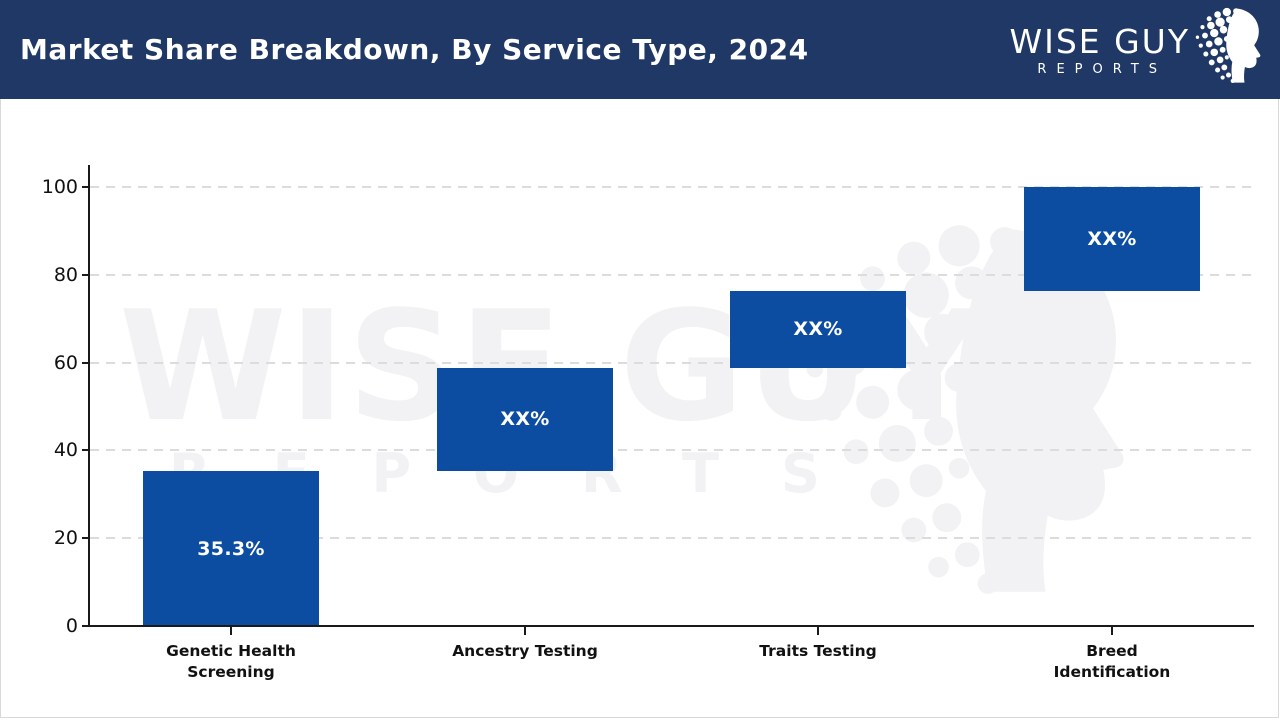  I want to click on bar-traits-testing: XX%, so click(818, 329).